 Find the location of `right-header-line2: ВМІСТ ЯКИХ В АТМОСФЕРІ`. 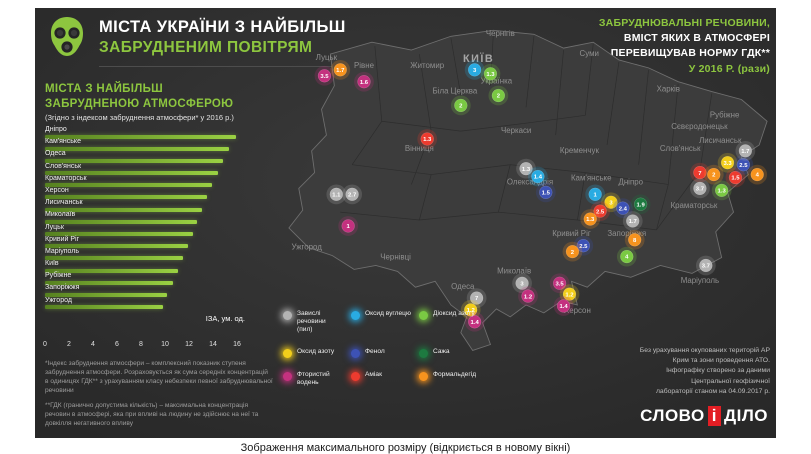

right-header-line2: ВМІСТ ЯКИХ В АТМОСФЕРІ is located at coordinates (696, 38).